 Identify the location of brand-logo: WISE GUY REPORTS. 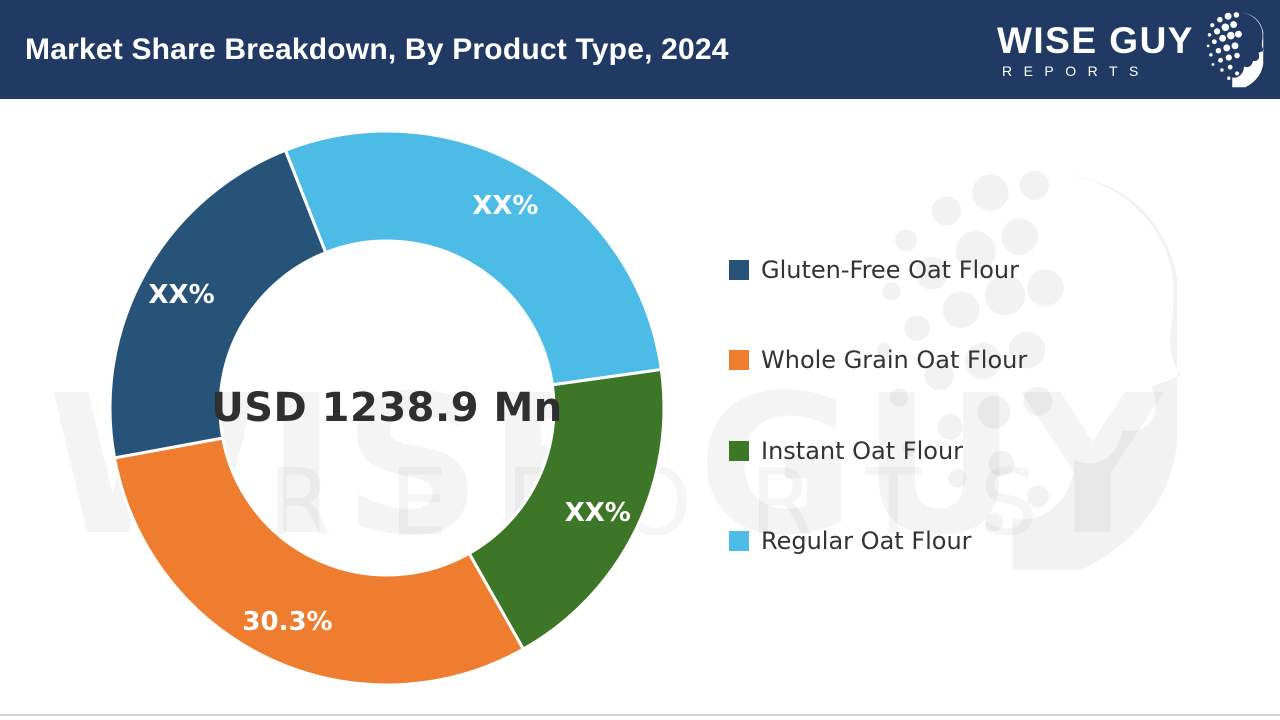
(1131, 49).